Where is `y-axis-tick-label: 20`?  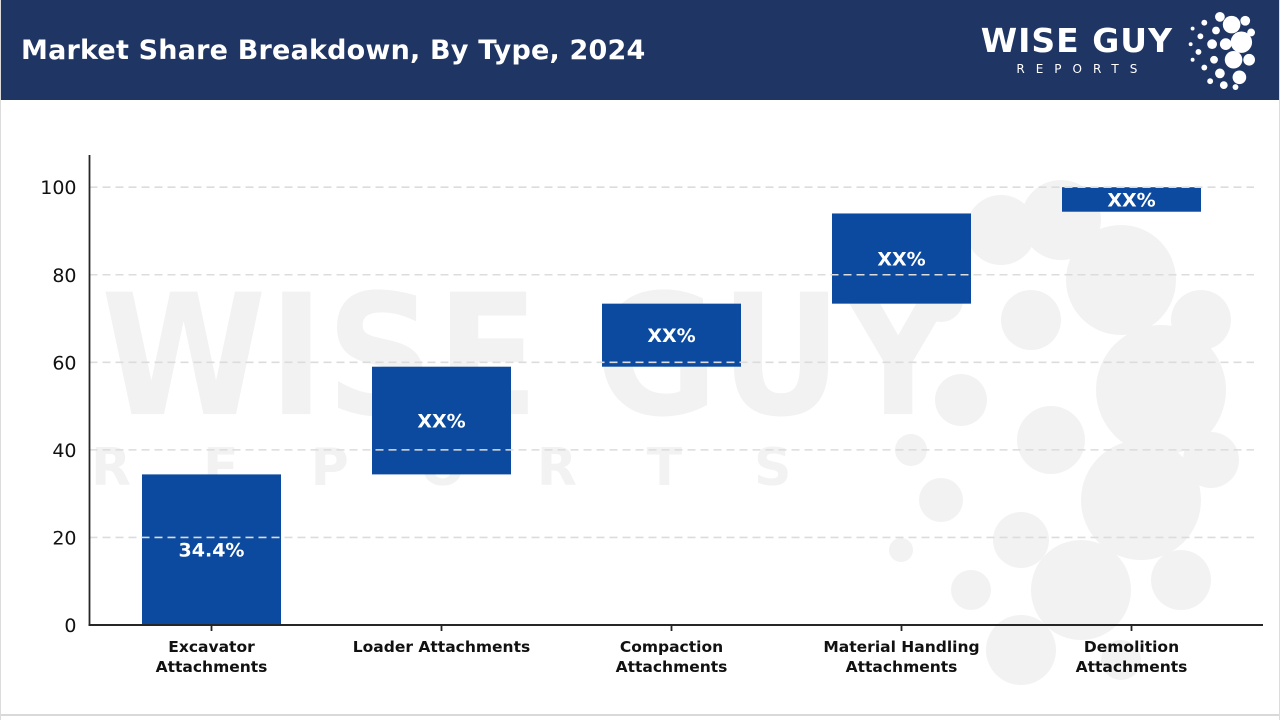
y-axis-tick-label: 20 is located at coordinates (64, 538).